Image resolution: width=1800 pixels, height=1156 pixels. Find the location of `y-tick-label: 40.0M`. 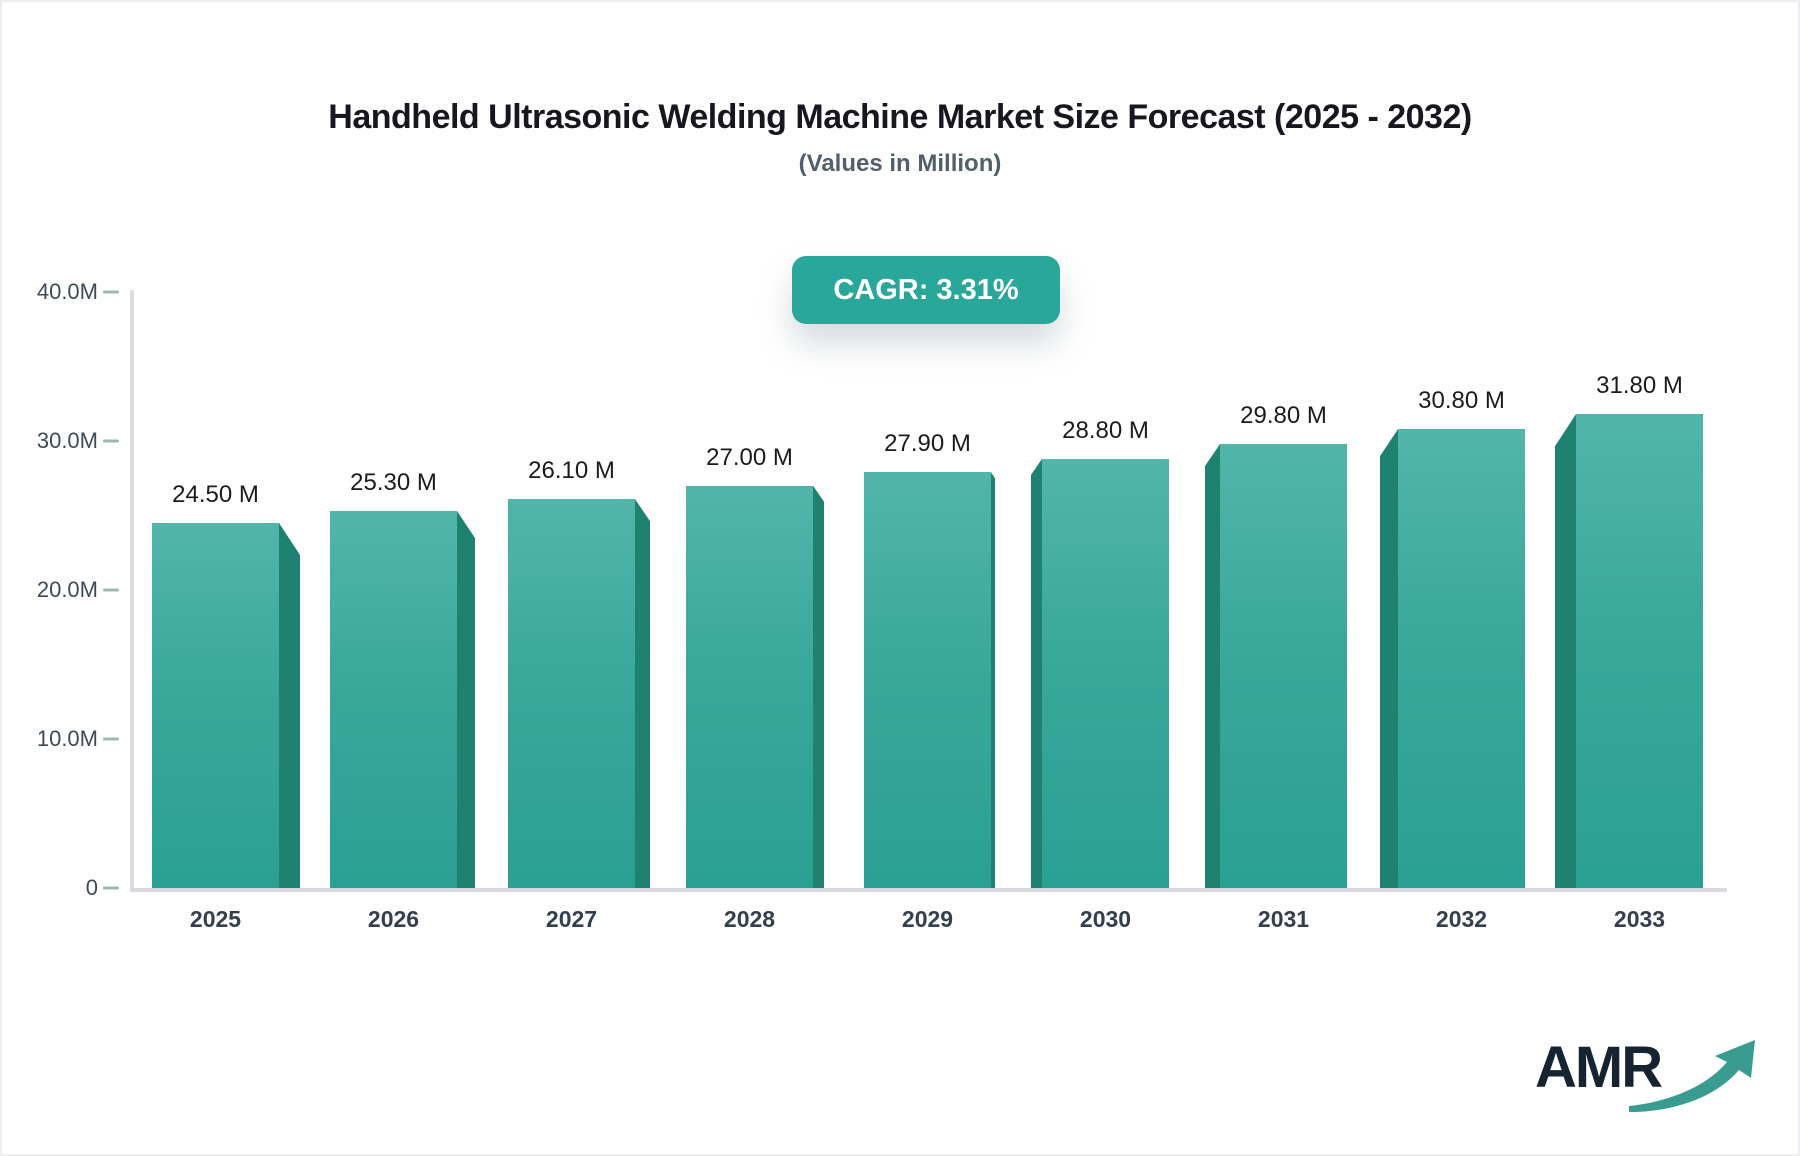

y-tick-label: 40.0M is located at coordinates (67, 291).